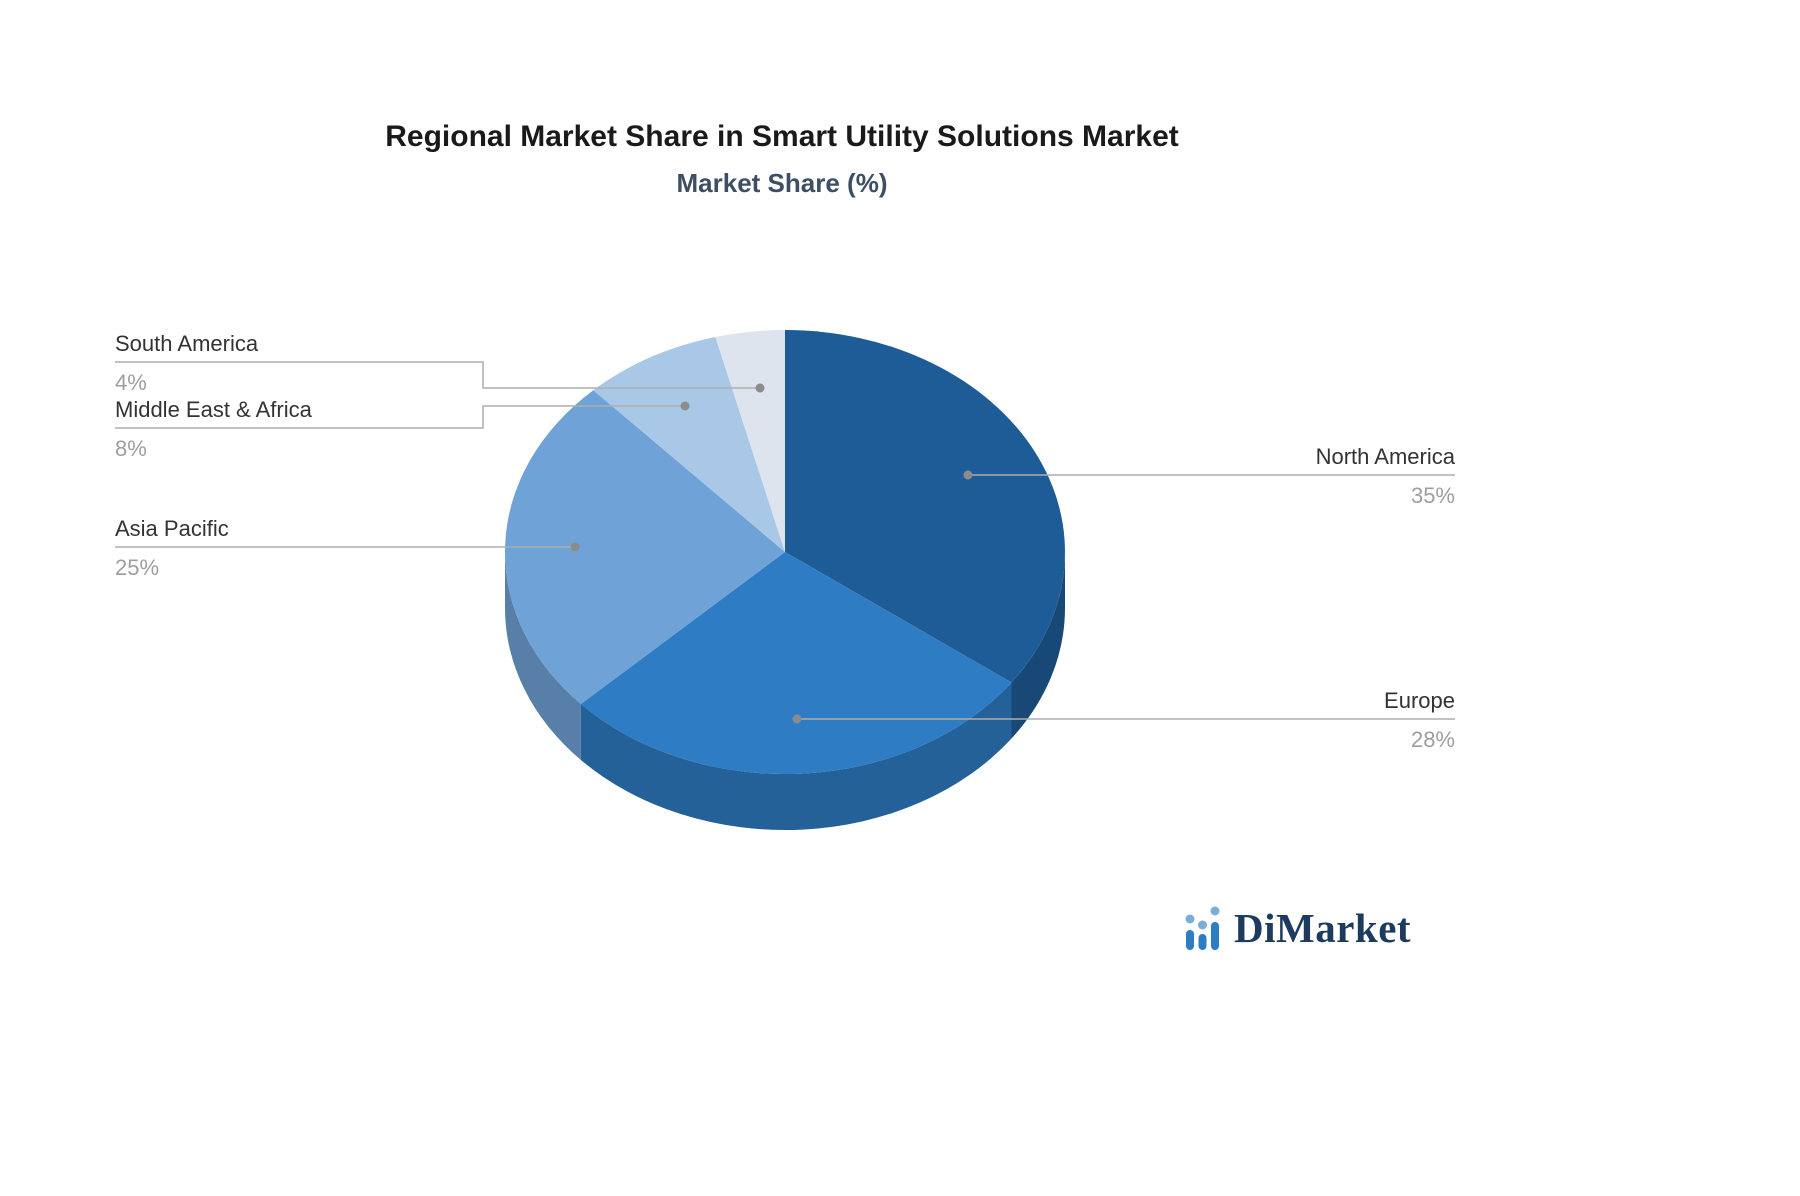  I want to click on slice-value-south-america: 4%, so click(131, 382).